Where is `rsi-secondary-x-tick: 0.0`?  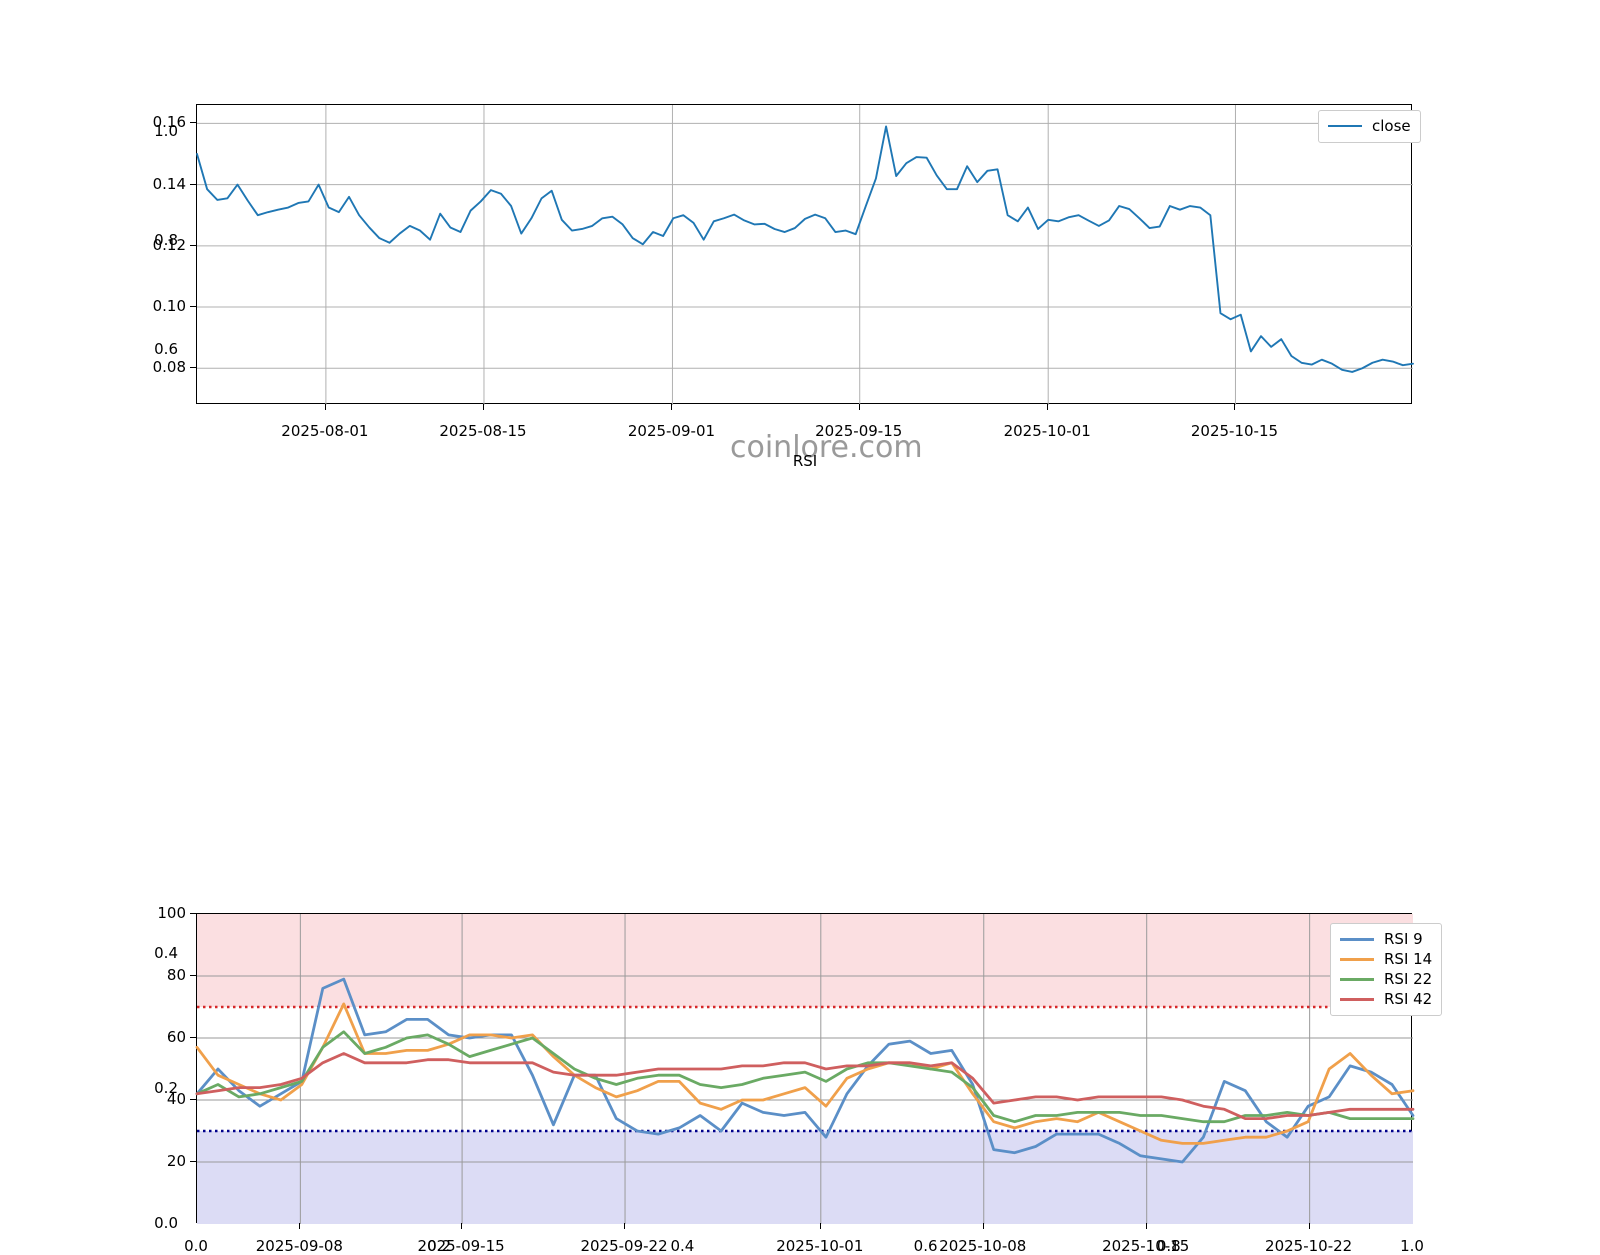 rsi-secondary-x-tick: 0.0 is located at coordinates (196, 1246).